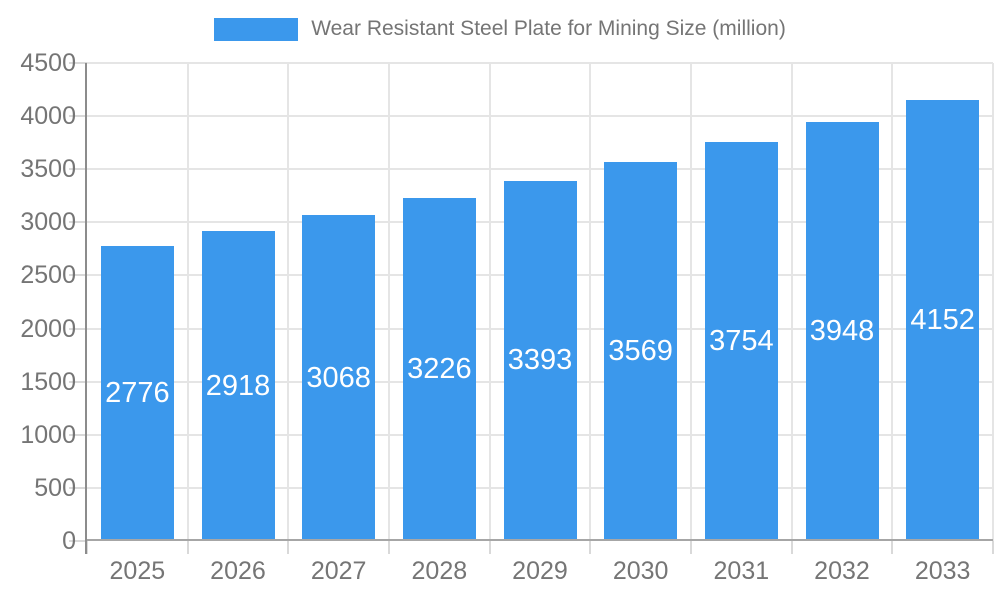  I want to click on bar-value-label: 2776, so click(137, 393).